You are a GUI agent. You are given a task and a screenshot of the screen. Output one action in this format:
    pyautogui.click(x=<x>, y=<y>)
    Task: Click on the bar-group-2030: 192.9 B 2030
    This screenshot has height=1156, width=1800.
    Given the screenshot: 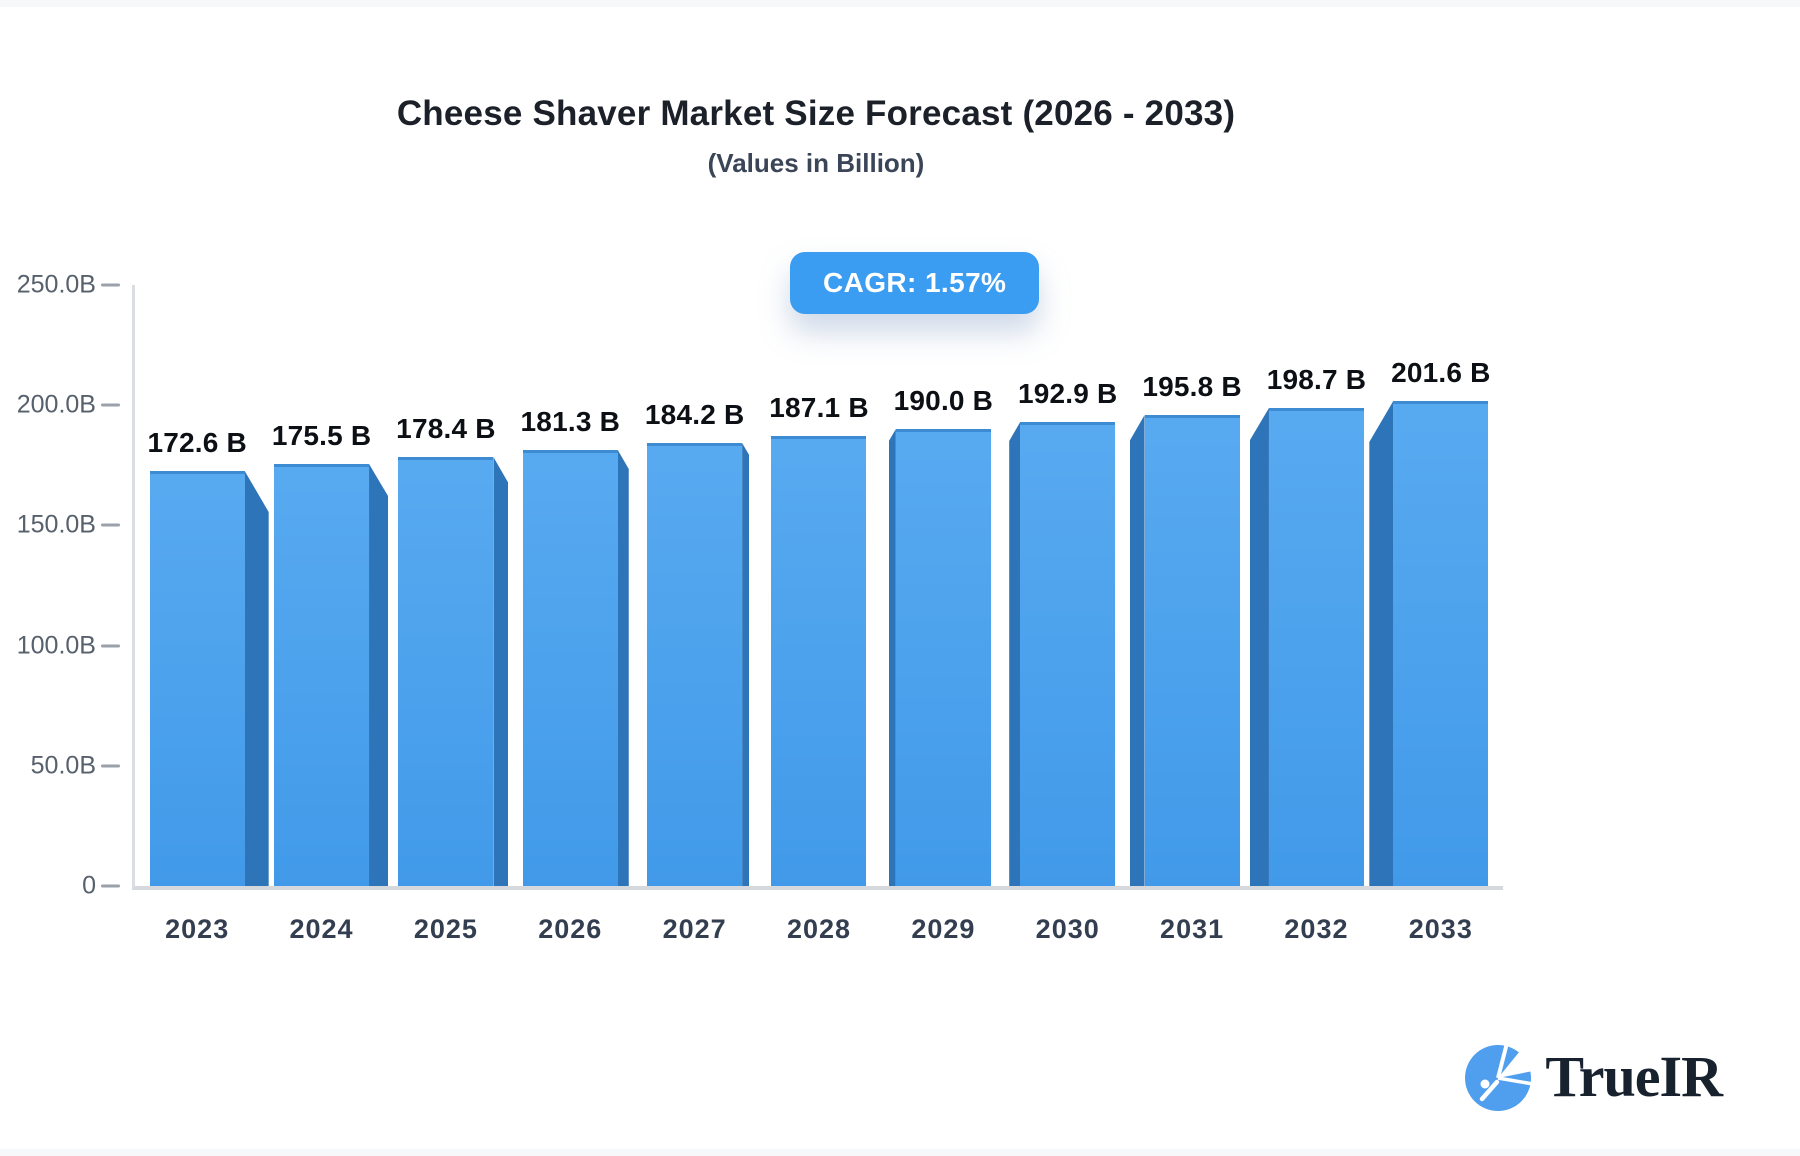 What is the action you would take?
    pyautogui.click(x=1068, y=614)
    